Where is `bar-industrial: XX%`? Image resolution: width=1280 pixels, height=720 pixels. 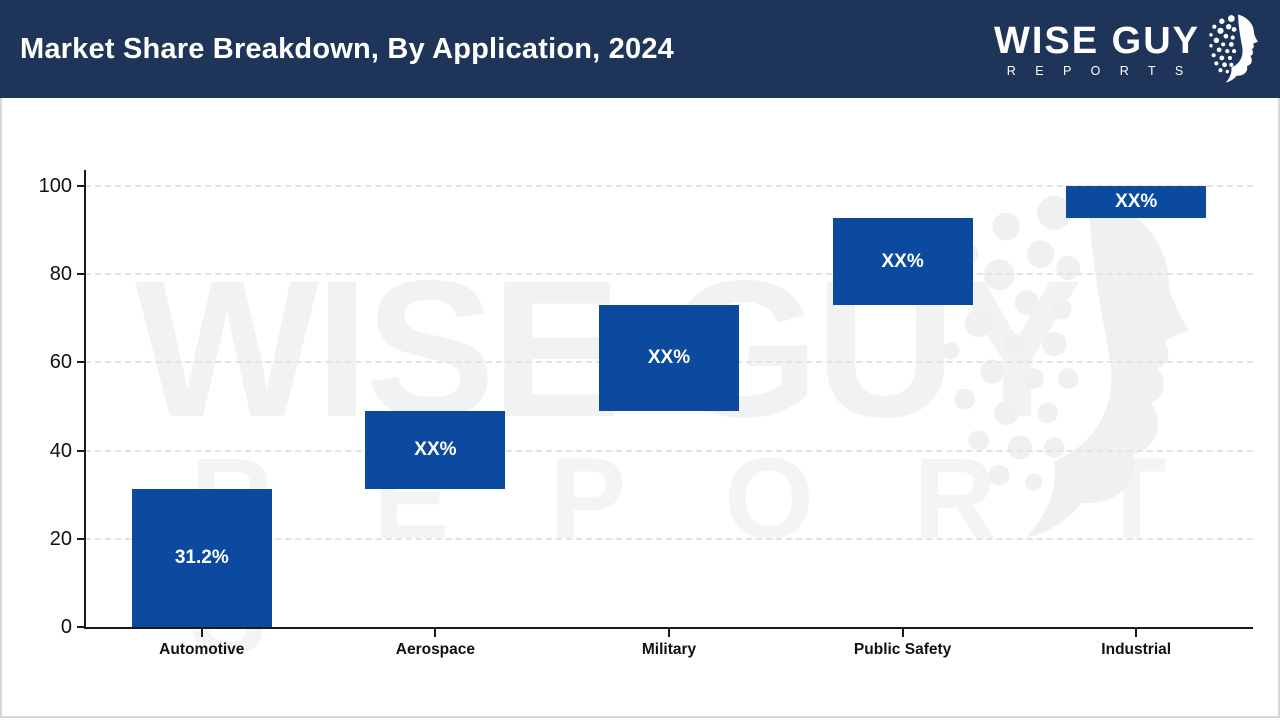
bar-industrial: XX% is located at coordinates (1136, 202).